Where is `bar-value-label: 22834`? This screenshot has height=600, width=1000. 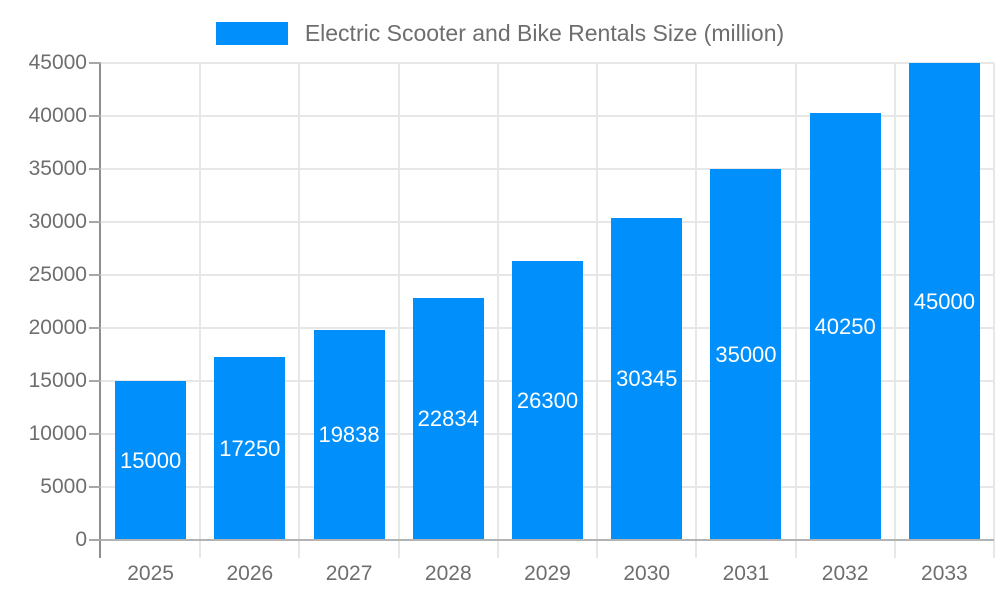
bar-value-label: 22834 is located at coordinates (448, 418).